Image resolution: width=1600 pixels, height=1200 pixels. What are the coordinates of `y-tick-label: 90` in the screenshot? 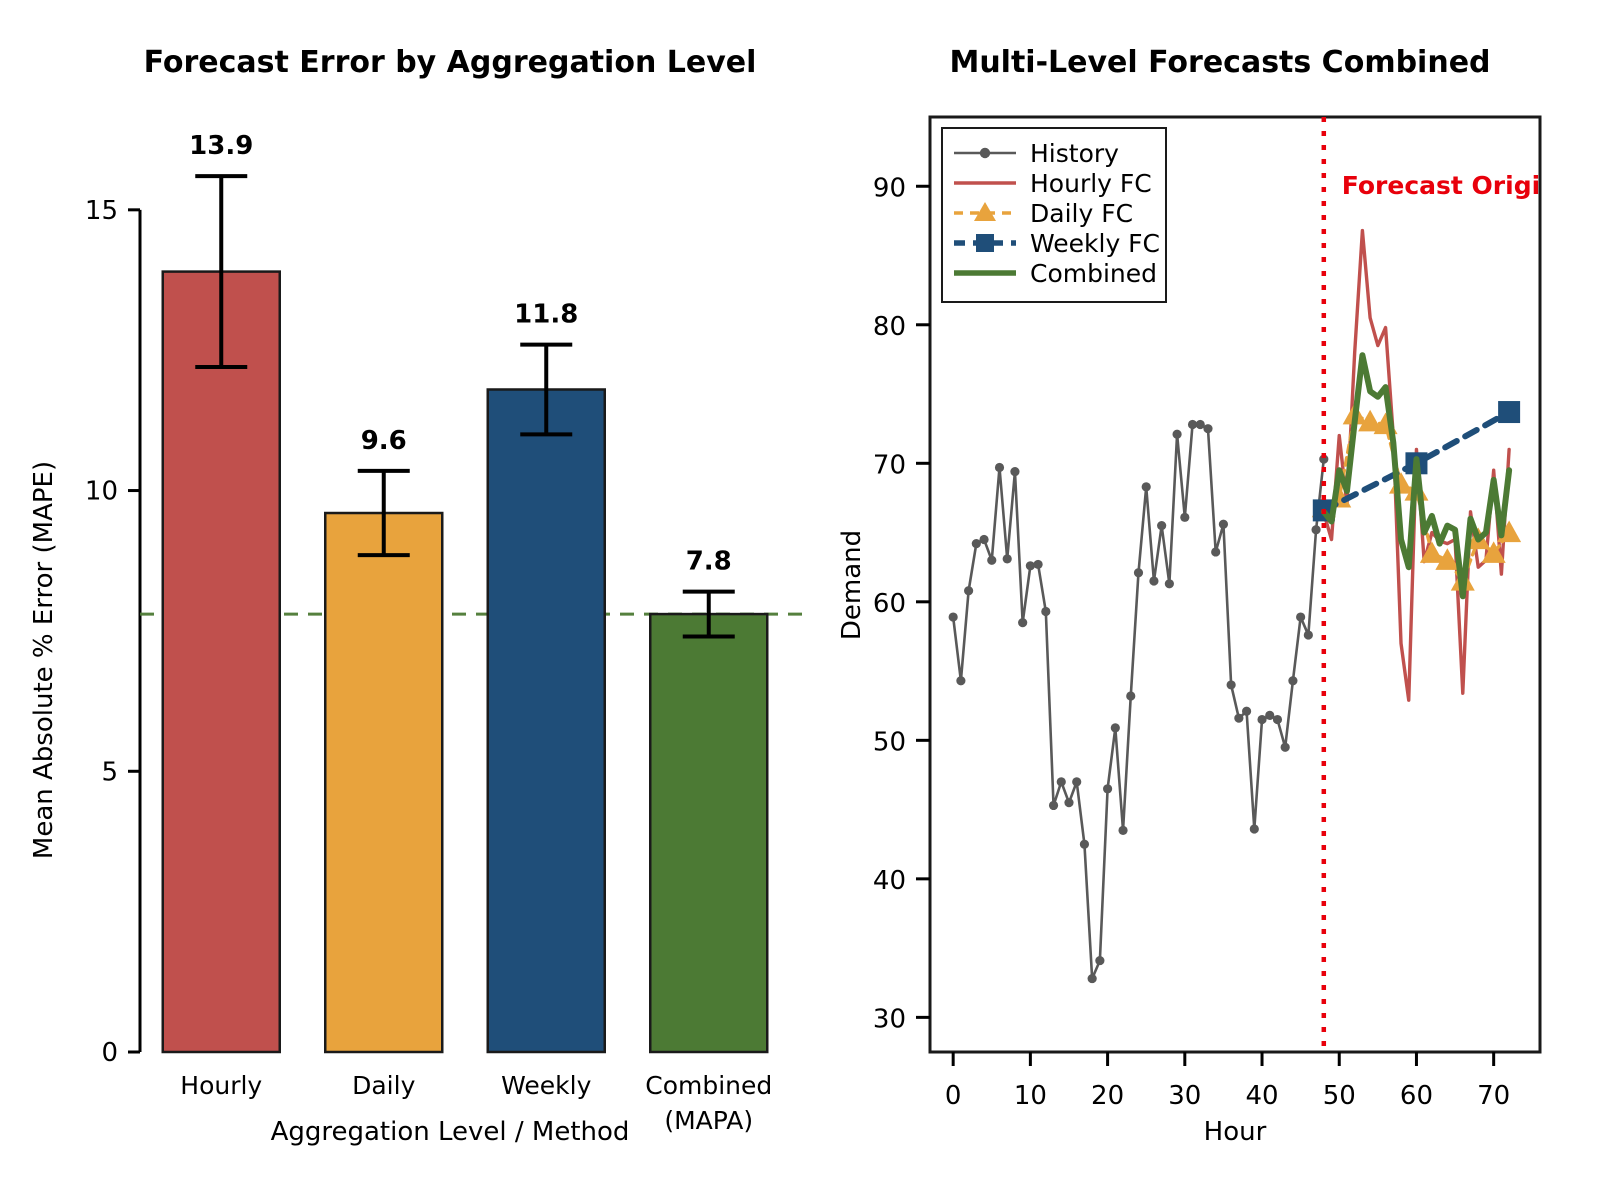 It's located at (889, 188).